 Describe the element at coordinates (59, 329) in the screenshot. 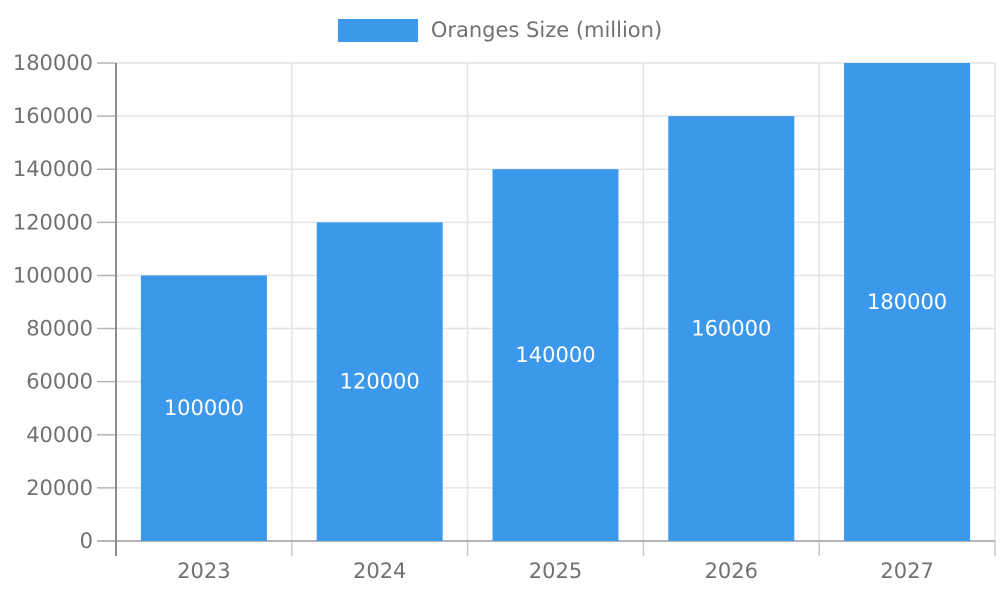

I see `y-tick-label: 80000` at that location.